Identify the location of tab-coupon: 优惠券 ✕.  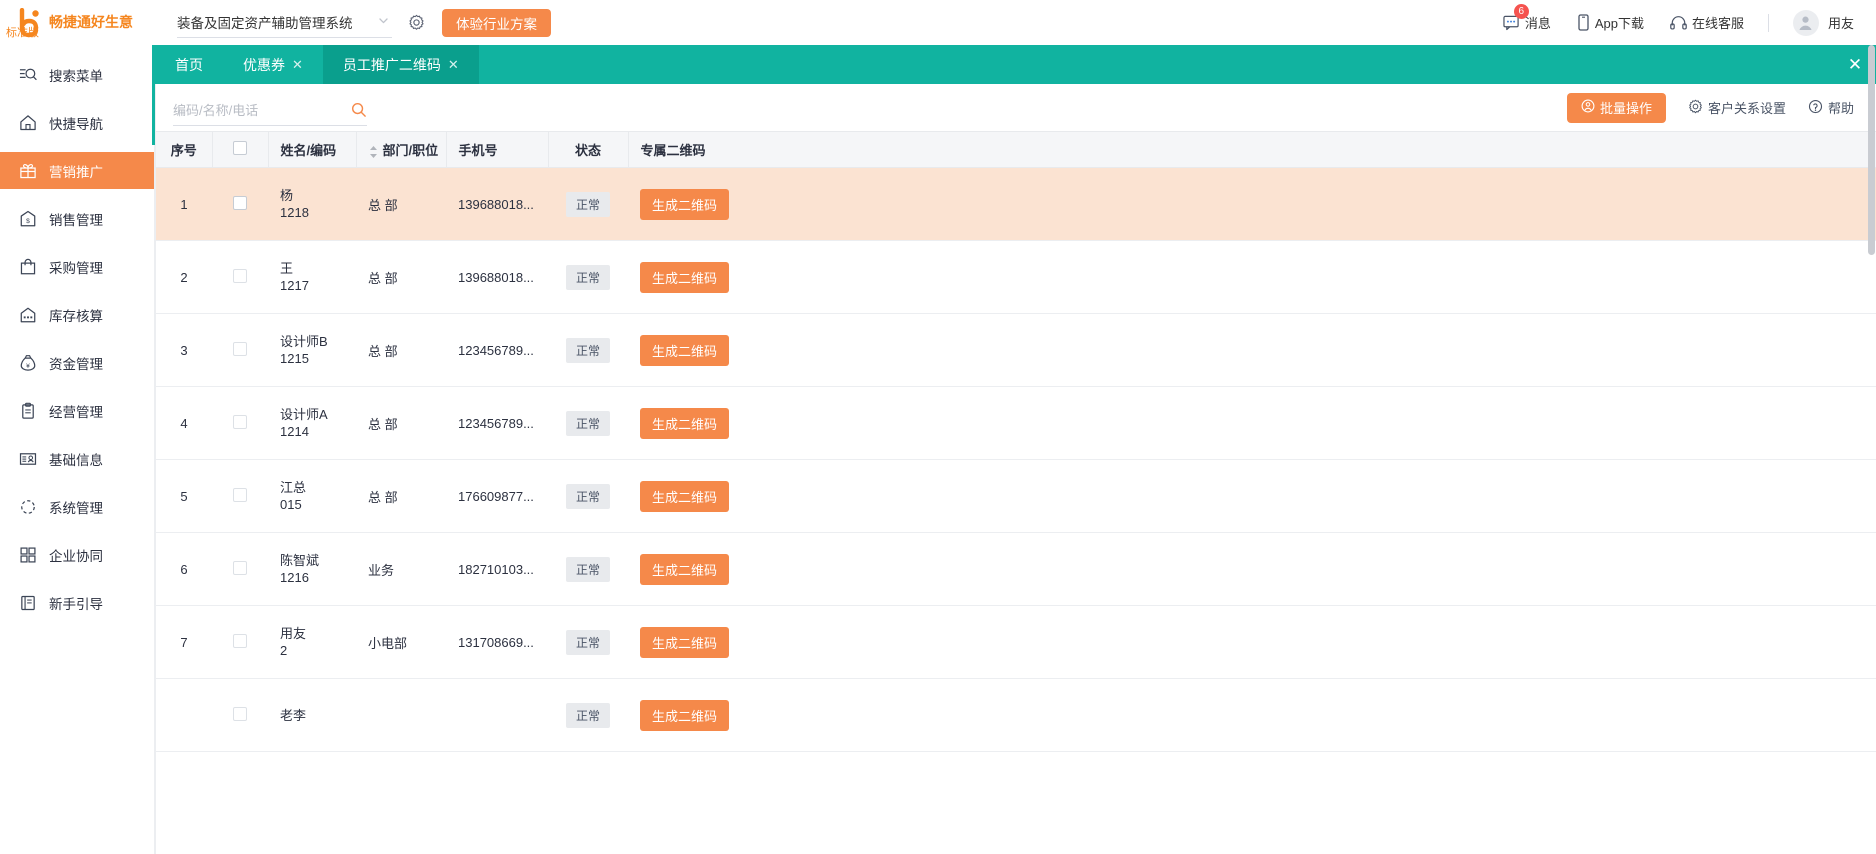
(273, 64).